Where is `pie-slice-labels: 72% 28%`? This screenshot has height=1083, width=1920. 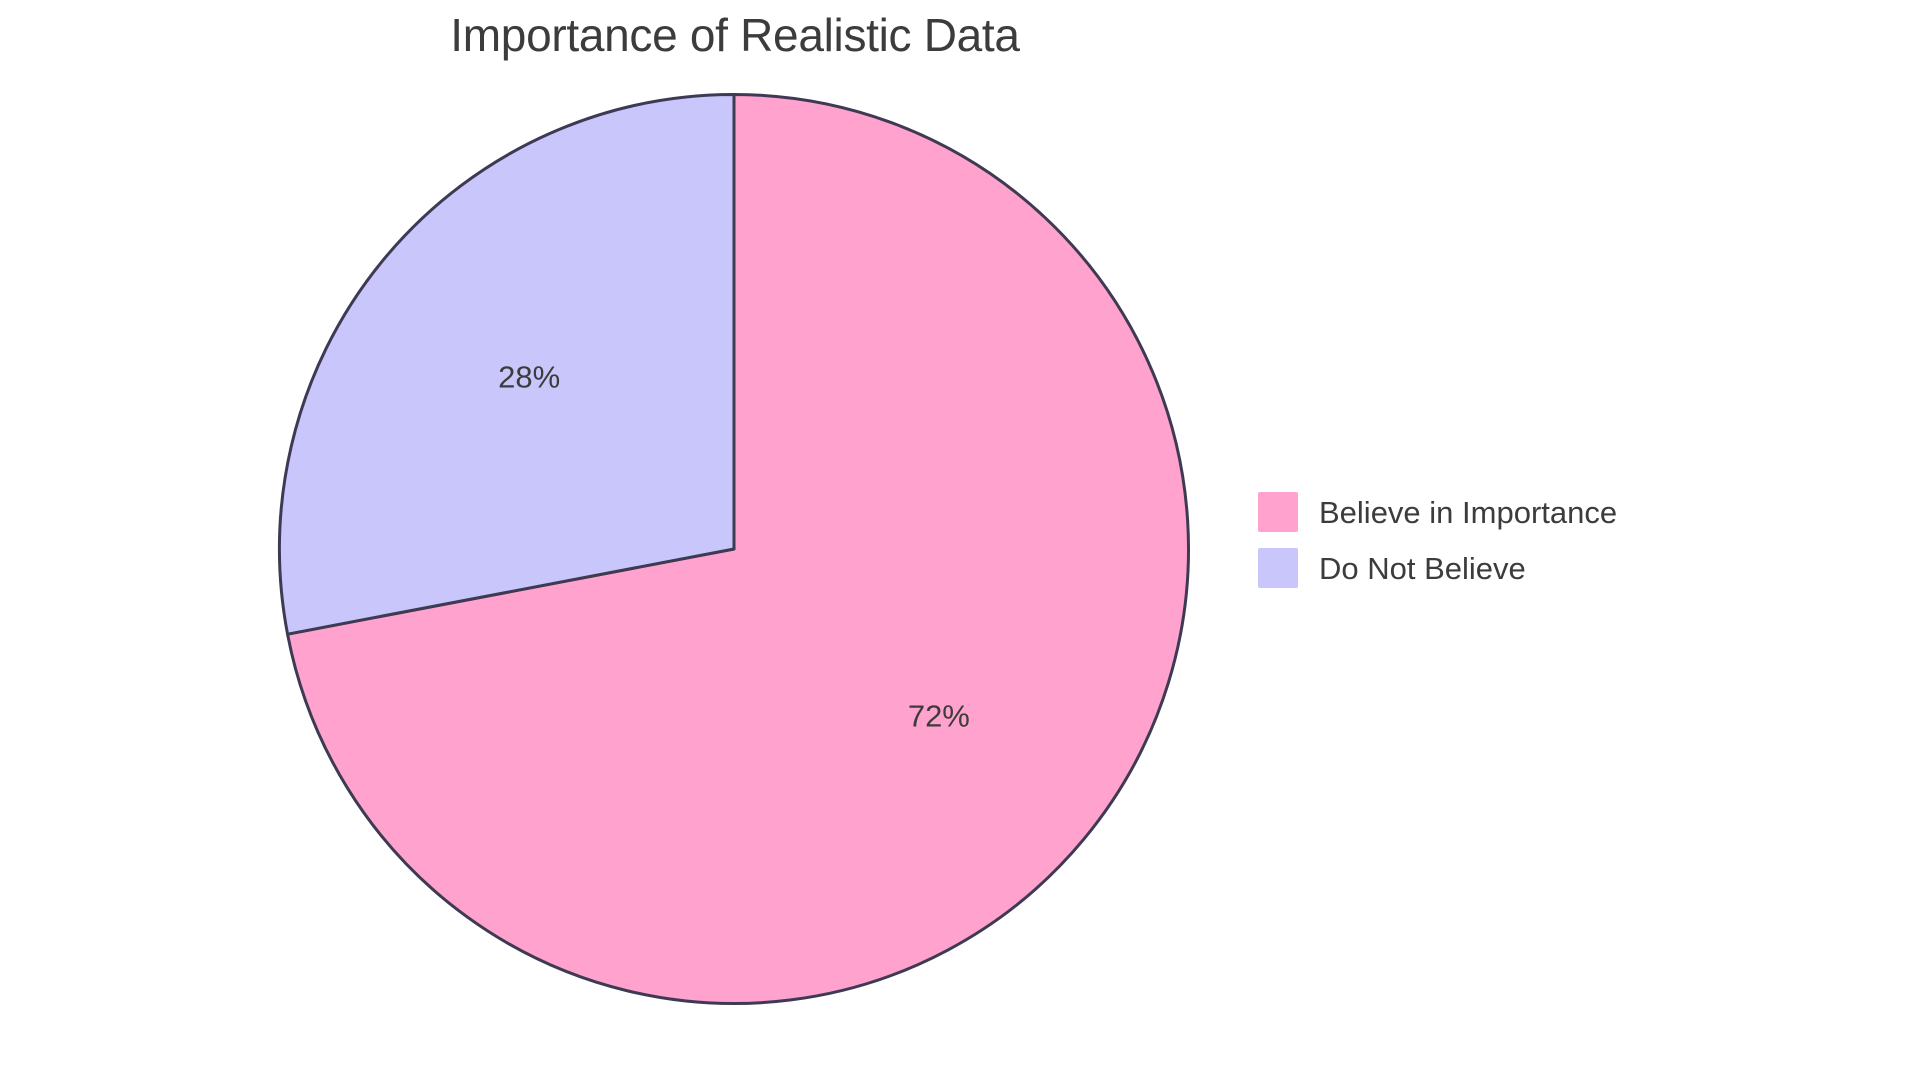
pie-slice-labels: 72% 28% is located at coordinates (734, 547).